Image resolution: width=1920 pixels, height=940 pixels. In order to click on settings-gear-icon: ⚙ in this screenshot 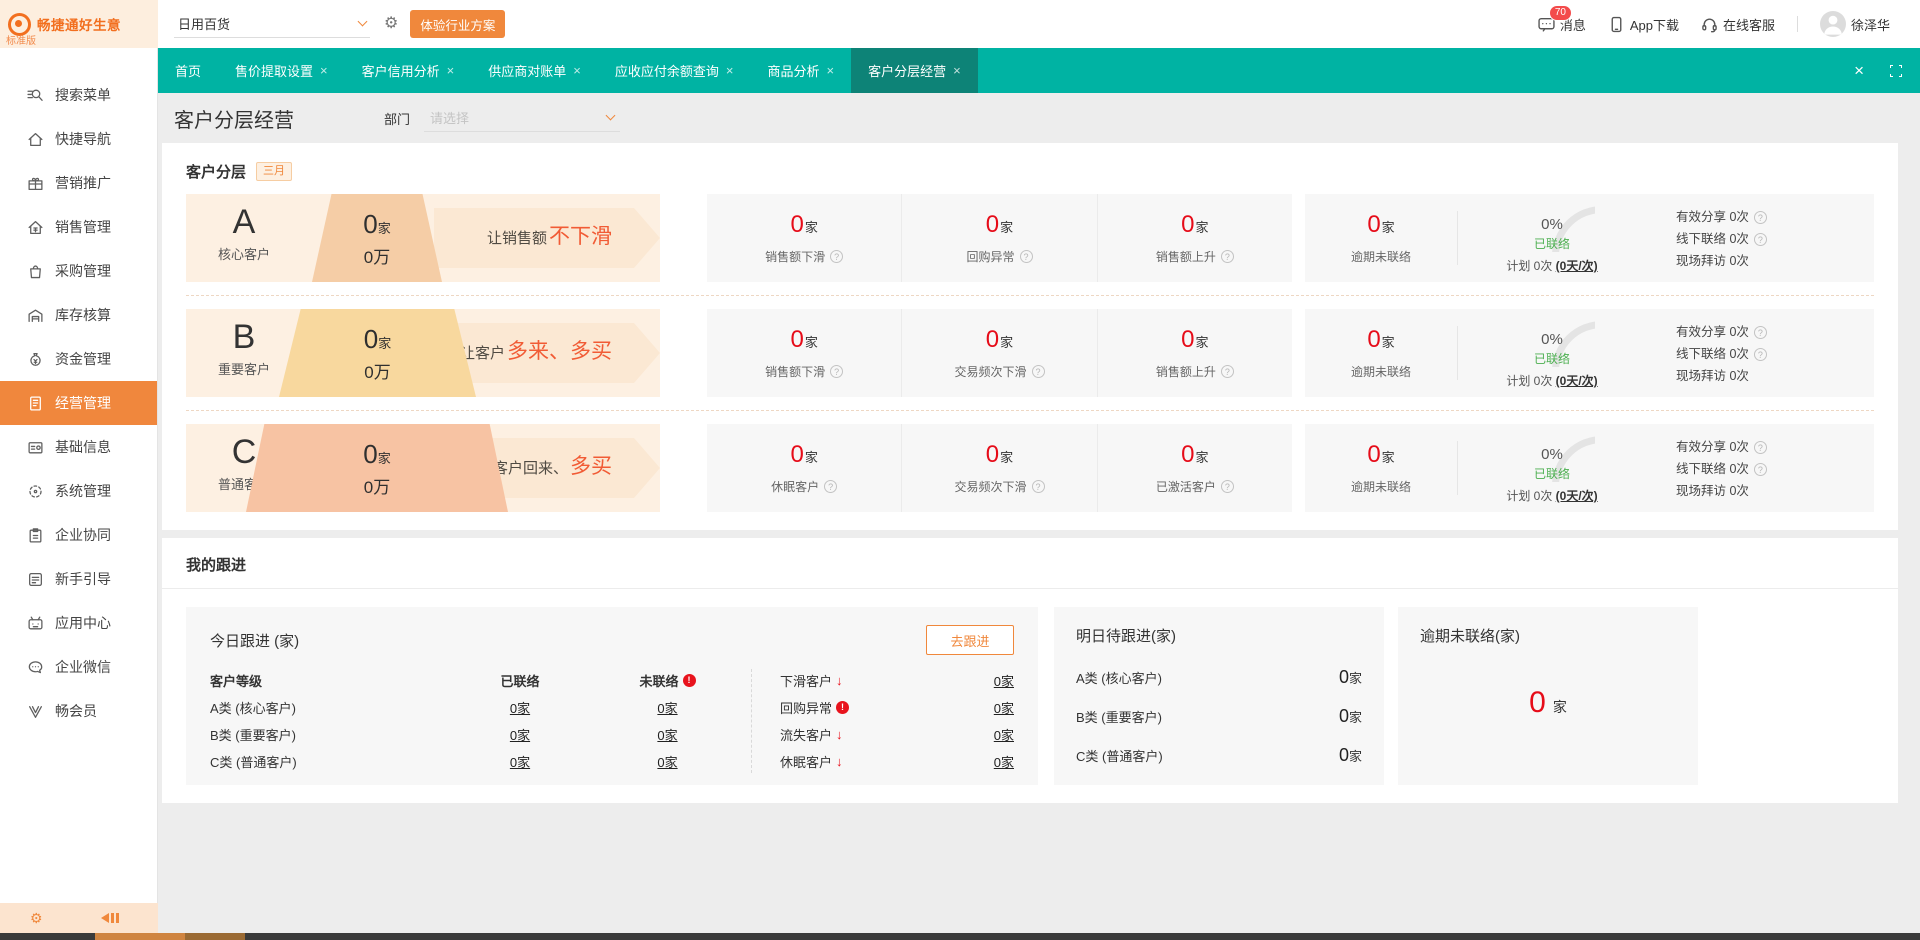, I will do `click(36, 918)`.